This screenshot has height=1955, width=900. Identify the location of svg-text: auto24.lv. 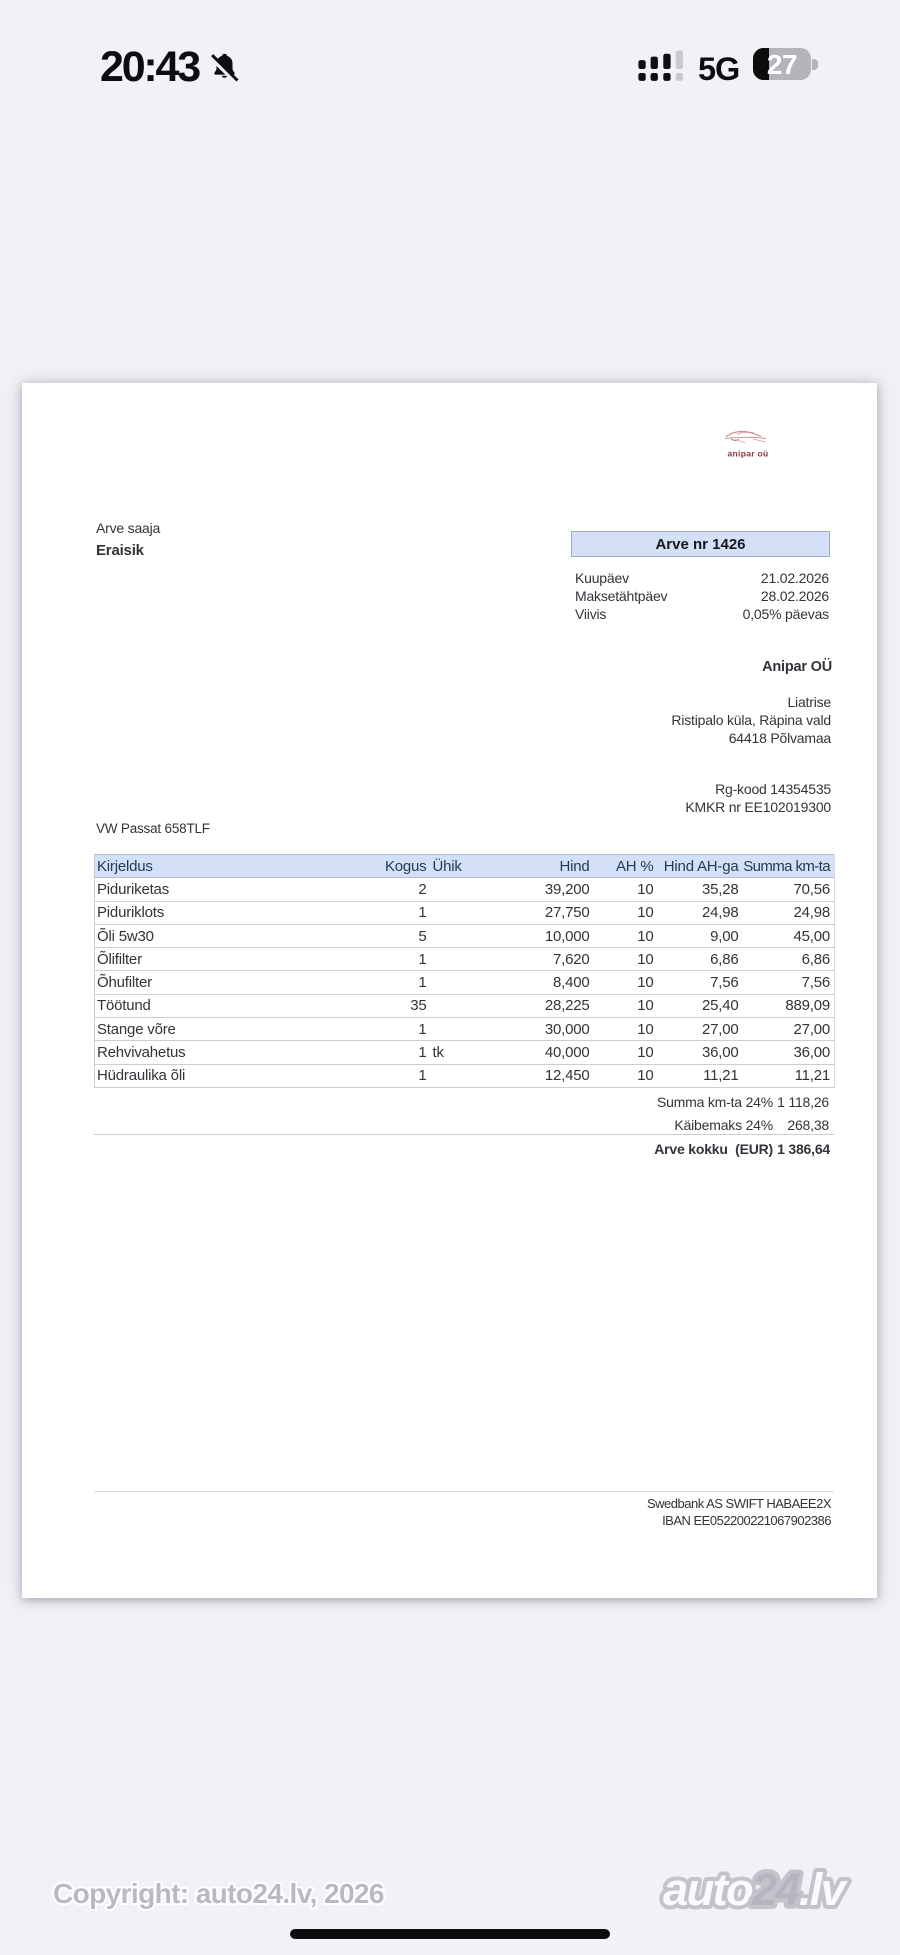
(756, 1889).